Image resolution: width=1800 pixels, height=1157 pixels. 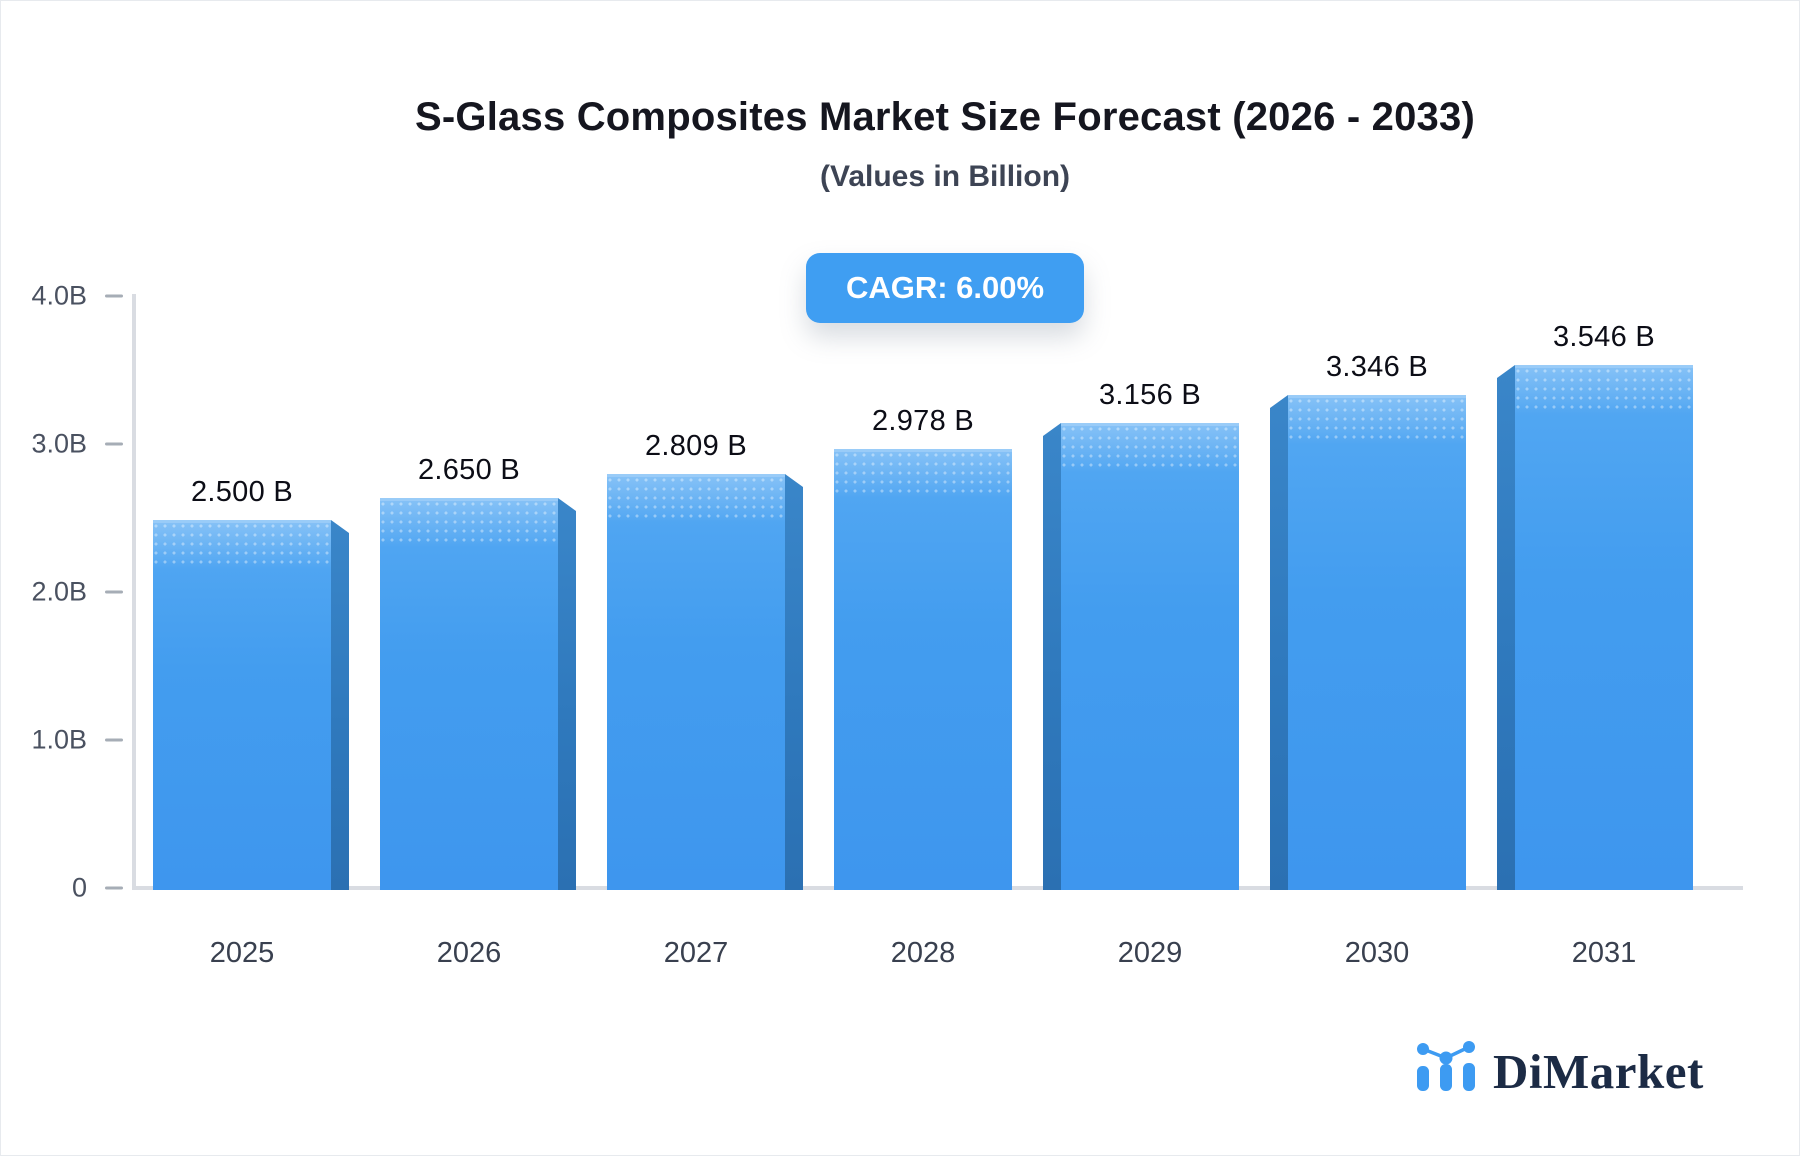 I want to click on bar-2026, so click(x=469, y=694).